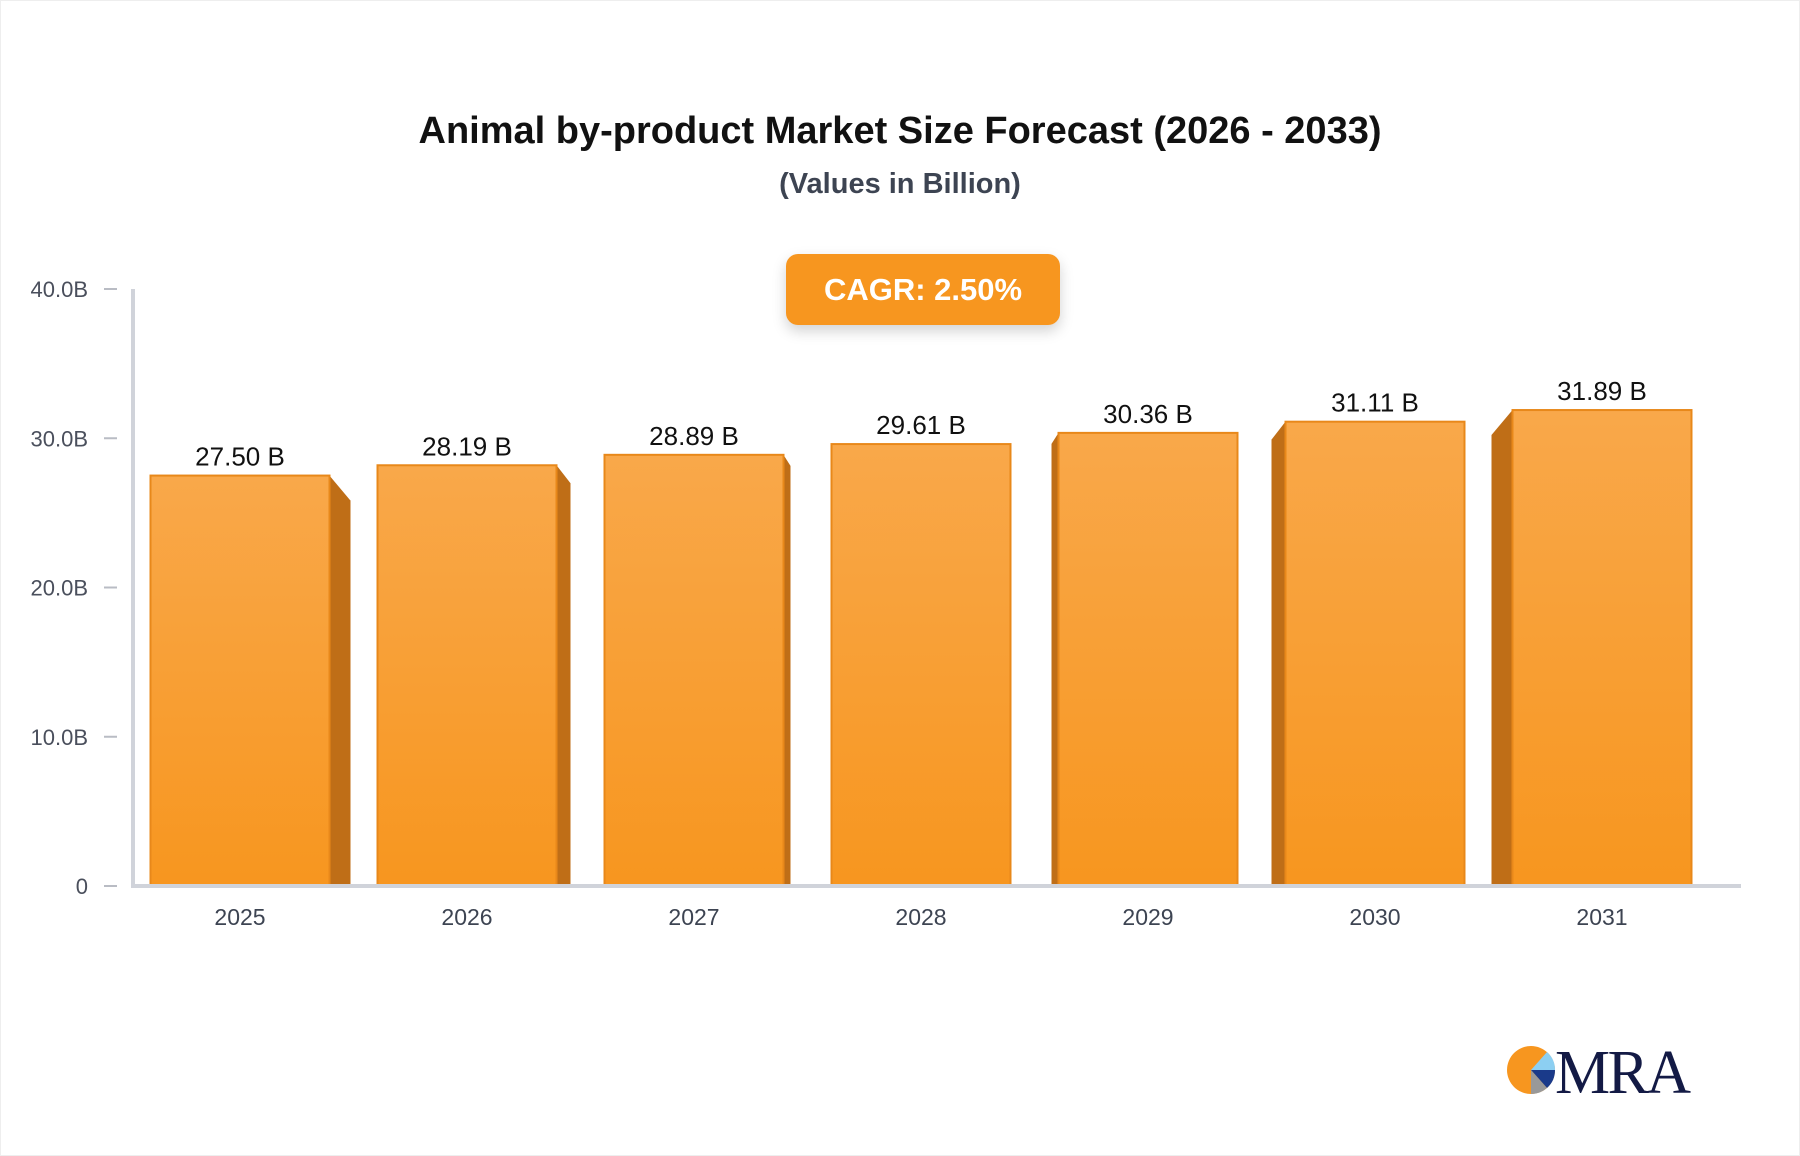 The height and width of the screenshot is (1156, 1800). What do you see at coordinates (1601, 917) in the screenshot?
I see `x-tick-label: 2031` at bounding box center [1601, 917].